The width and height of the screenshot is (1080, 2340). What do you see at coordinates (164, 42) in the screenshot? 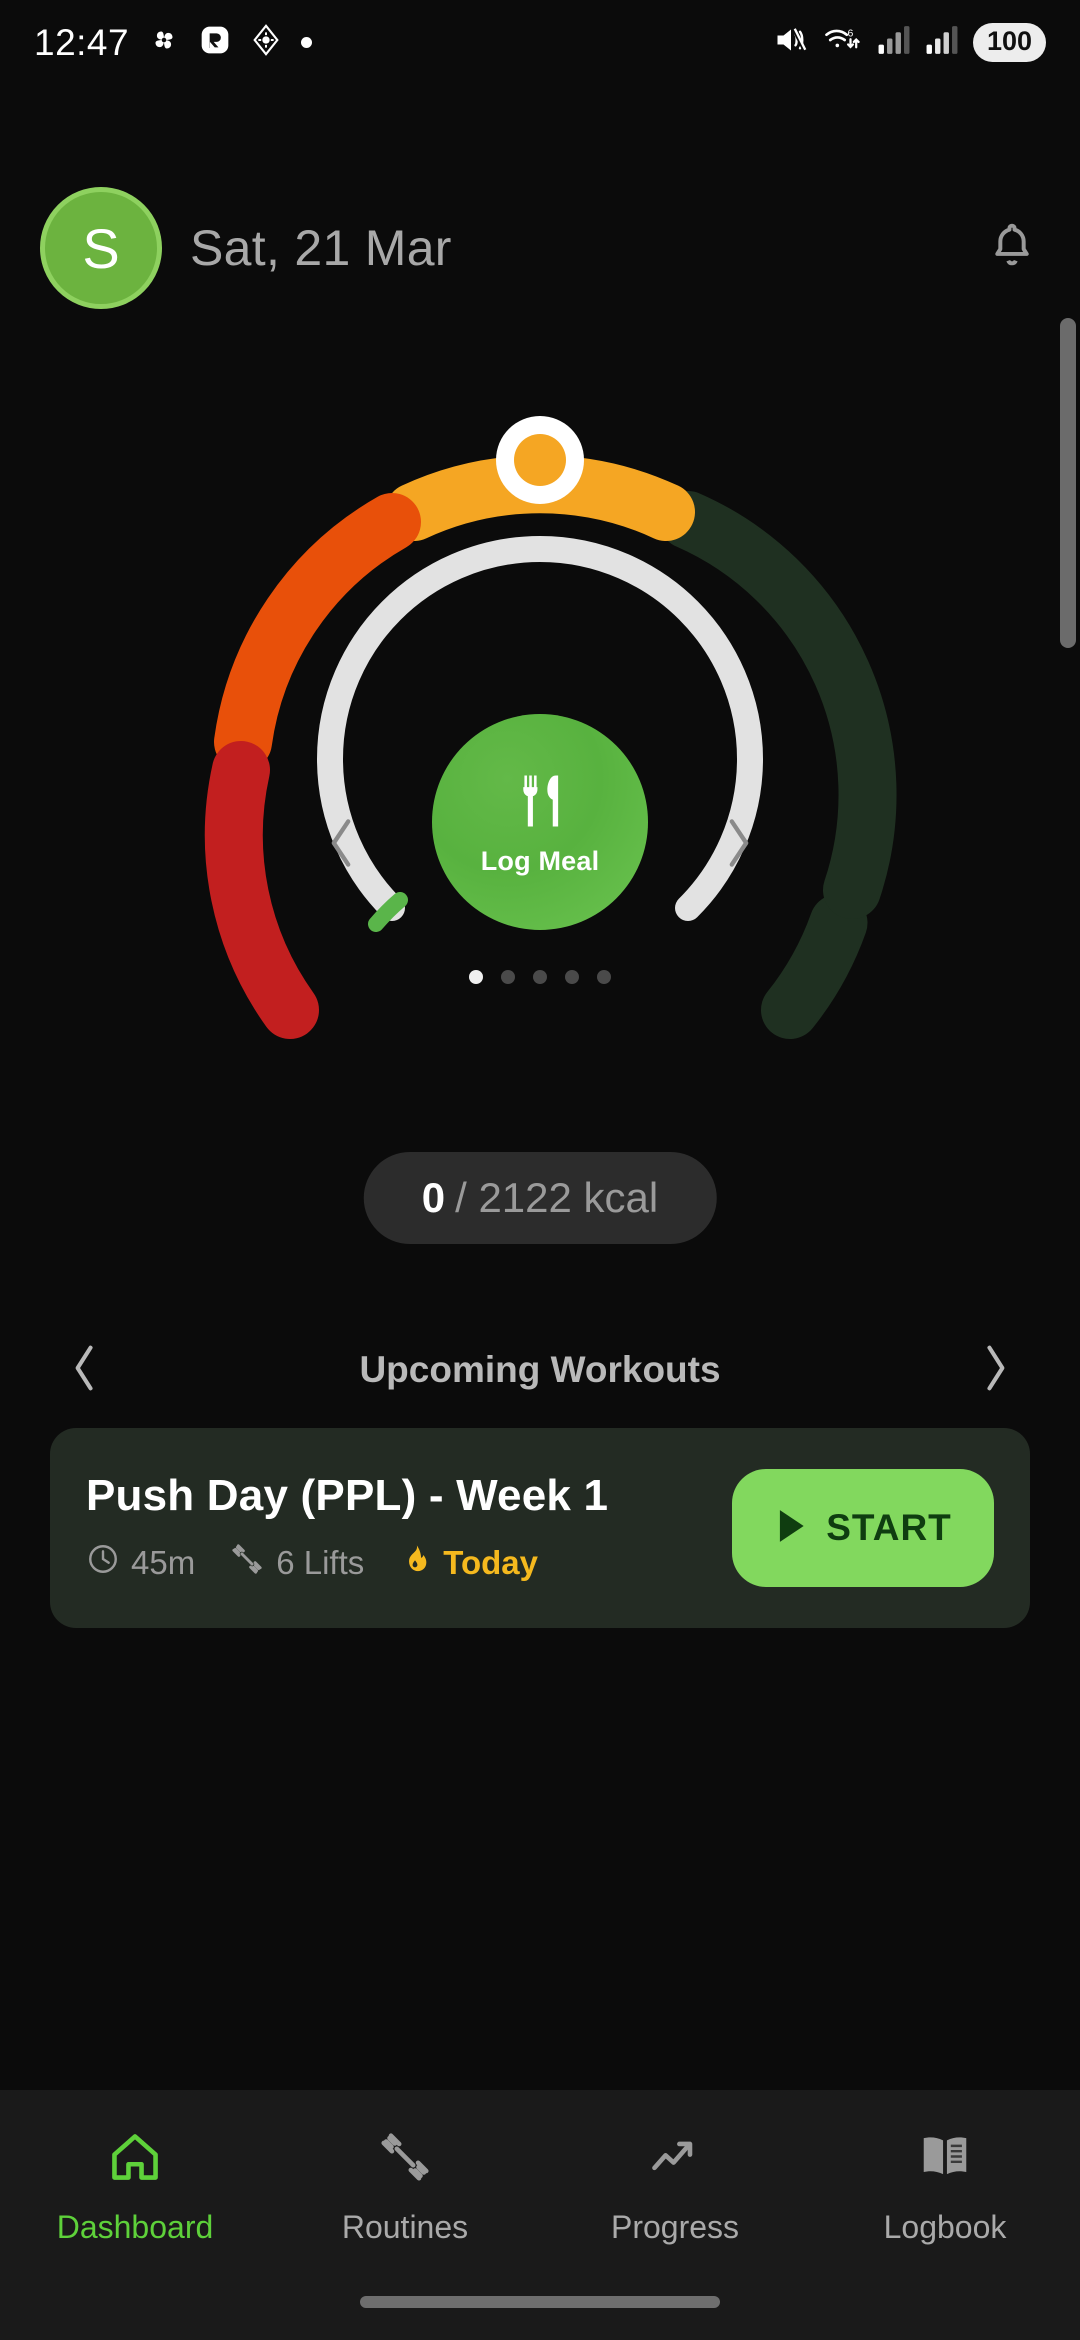
I see `fan-icon` at bounding box center [164, 42].